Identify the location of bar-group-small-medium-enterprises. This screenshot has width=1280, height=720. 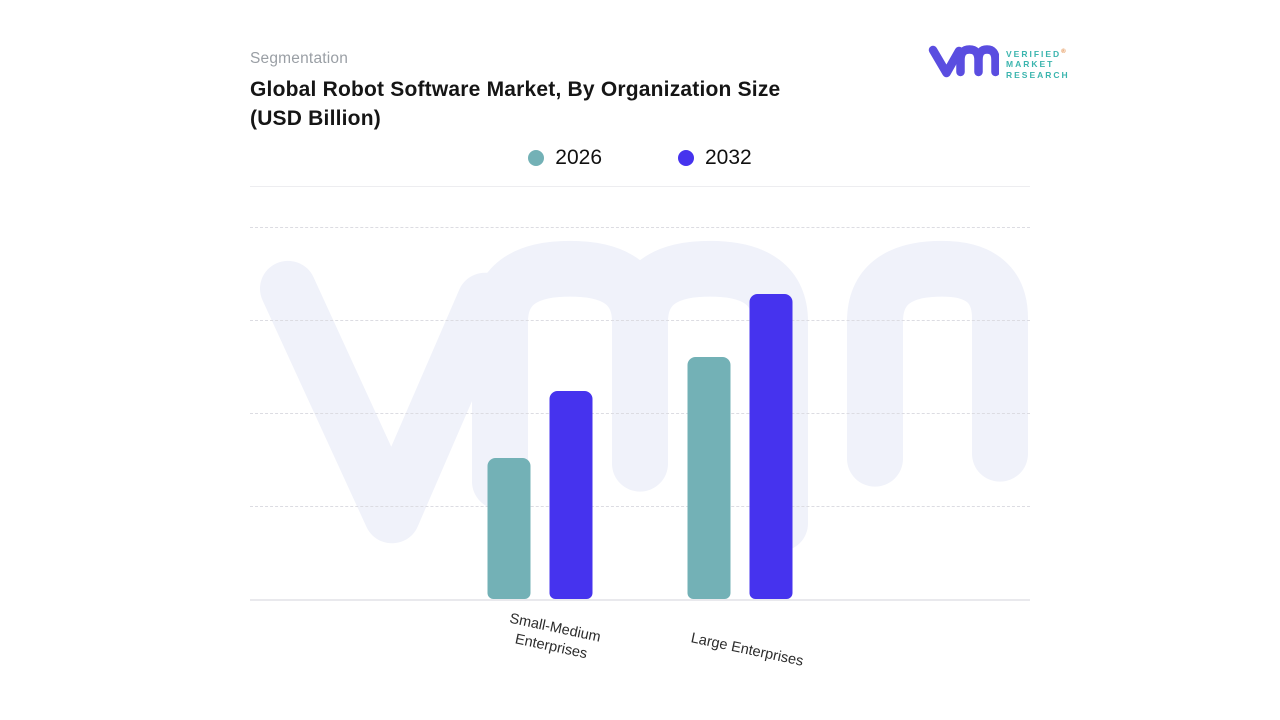
(540, 413).